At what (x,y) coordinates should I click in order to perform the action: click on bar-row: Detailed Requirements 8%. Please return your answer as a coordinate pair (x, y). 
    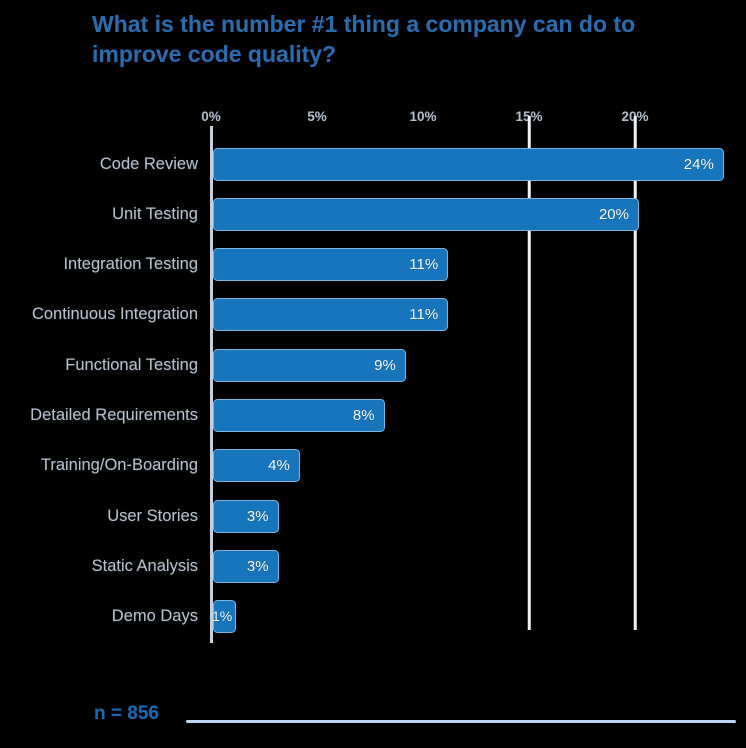
    Looking at the image, I should click on (373, 416).